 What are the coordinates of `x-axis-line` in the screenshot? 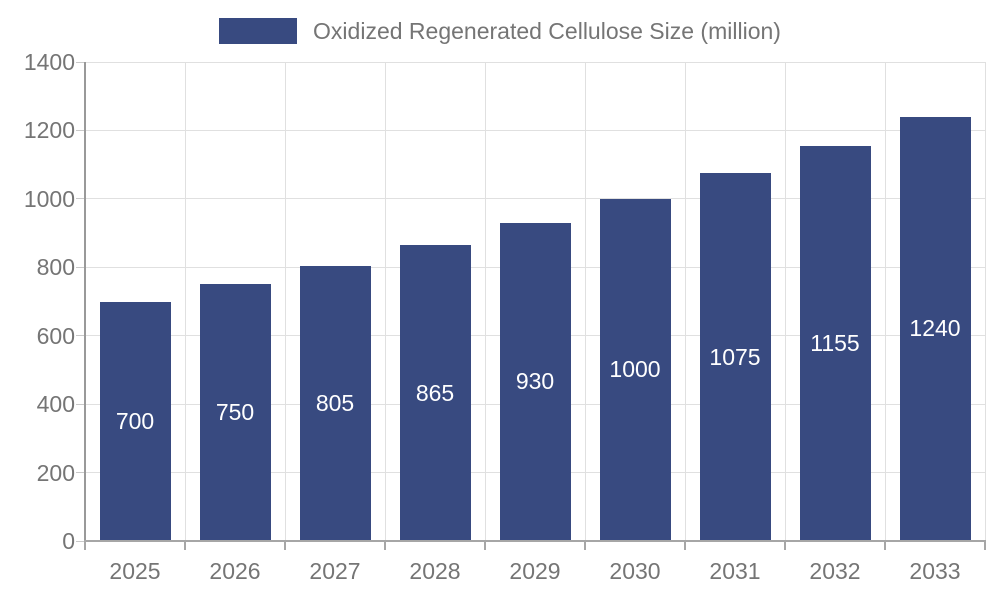 It's located at (535, 541).